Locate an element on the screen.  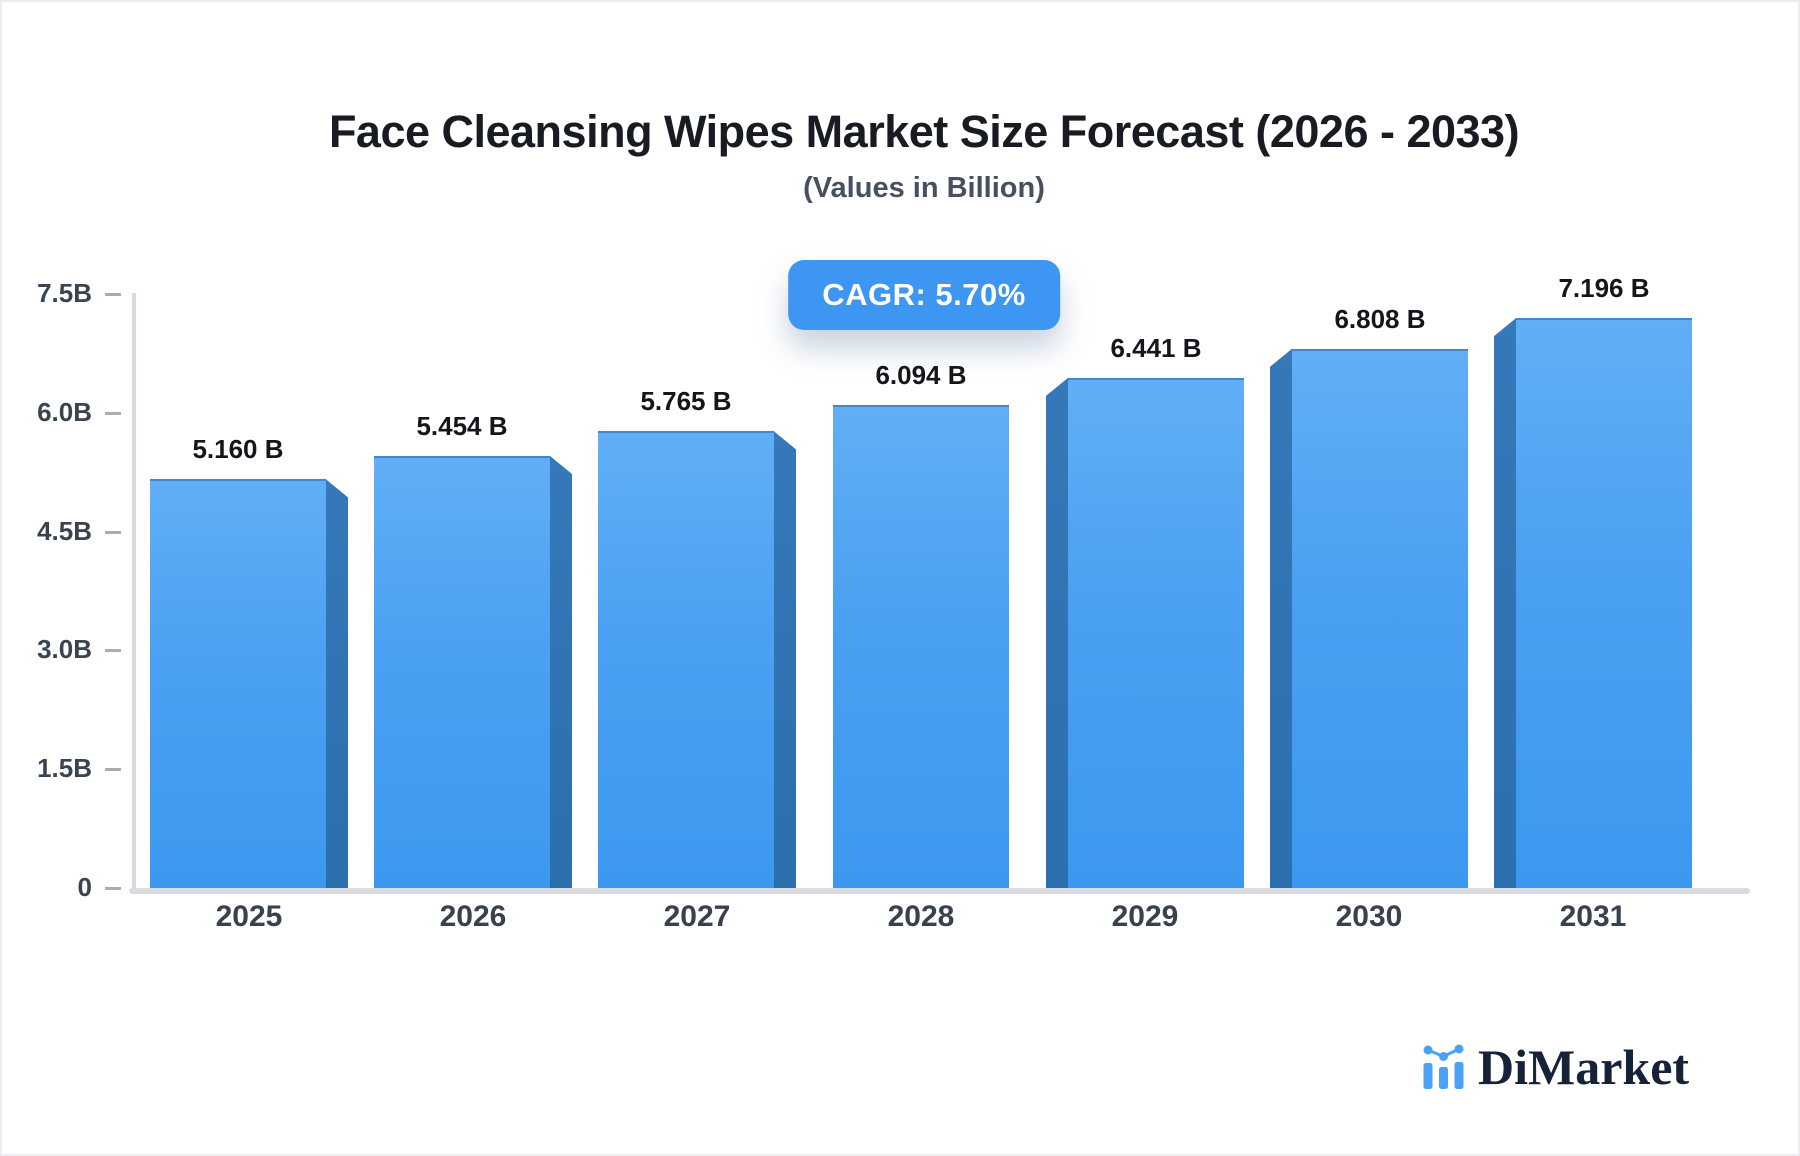
bar-value-label: 6.808 B is located at coordinates (1380, 318).